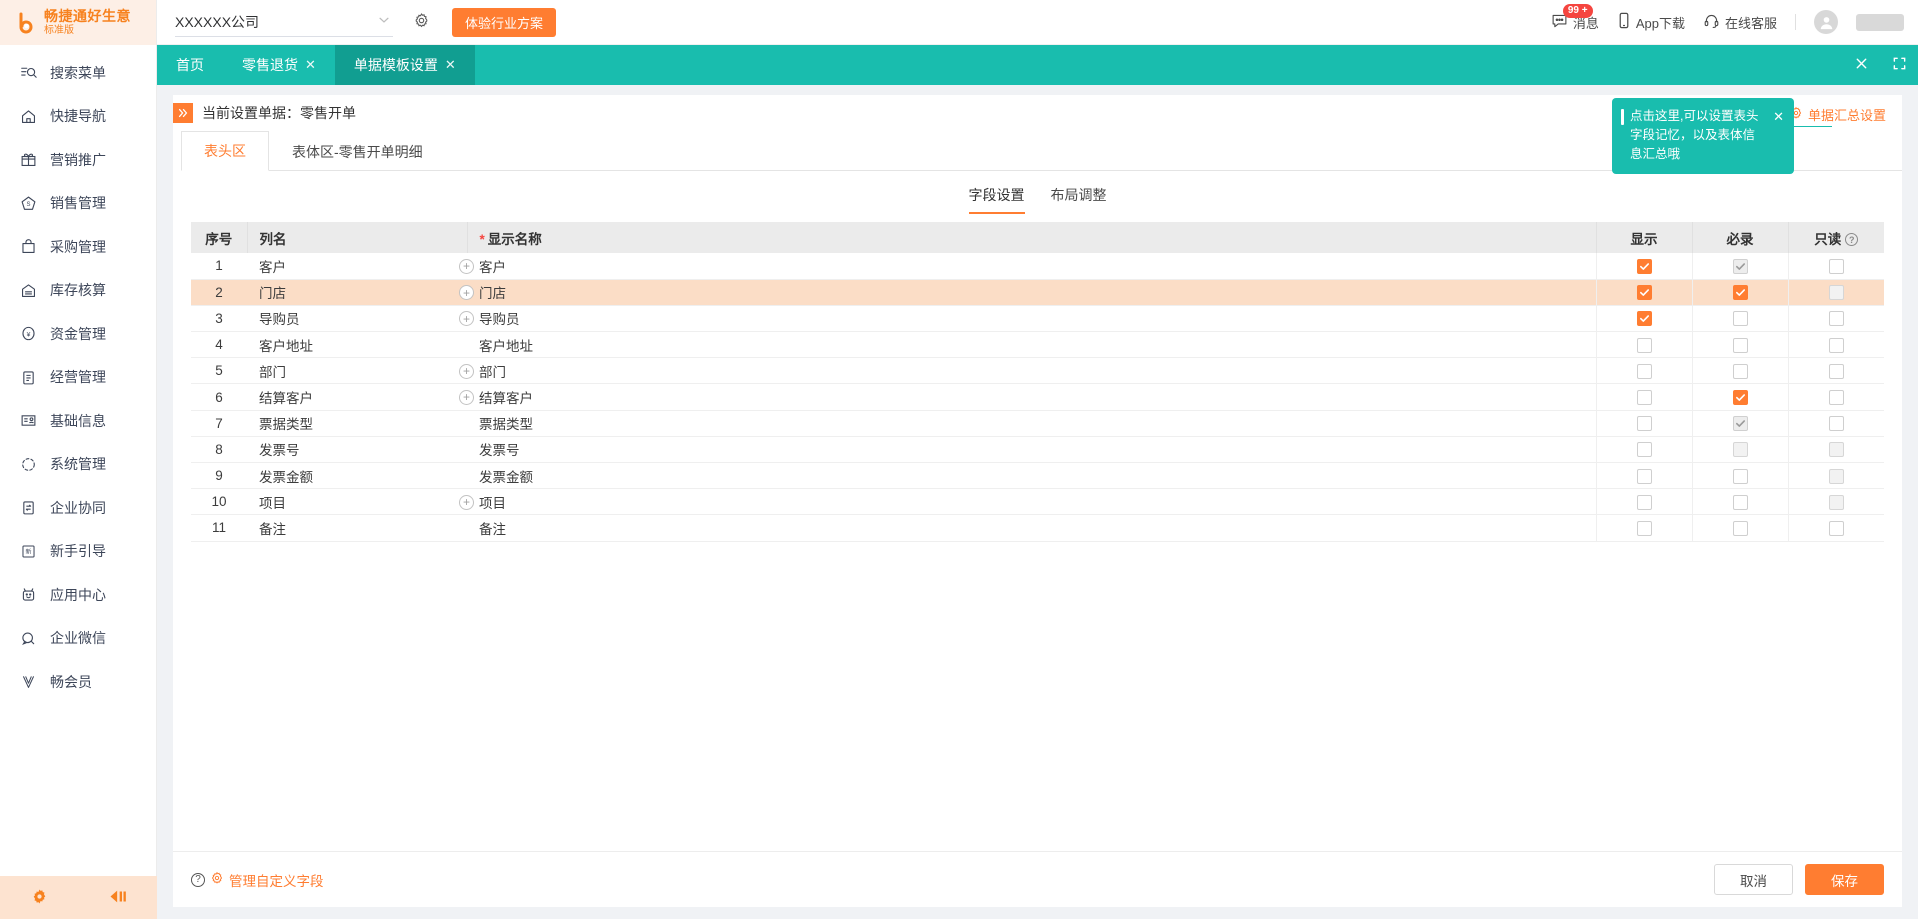 The width and height of the screenshot is (1918, 919). I want to click on search-menu-icon, so click(28, 73).